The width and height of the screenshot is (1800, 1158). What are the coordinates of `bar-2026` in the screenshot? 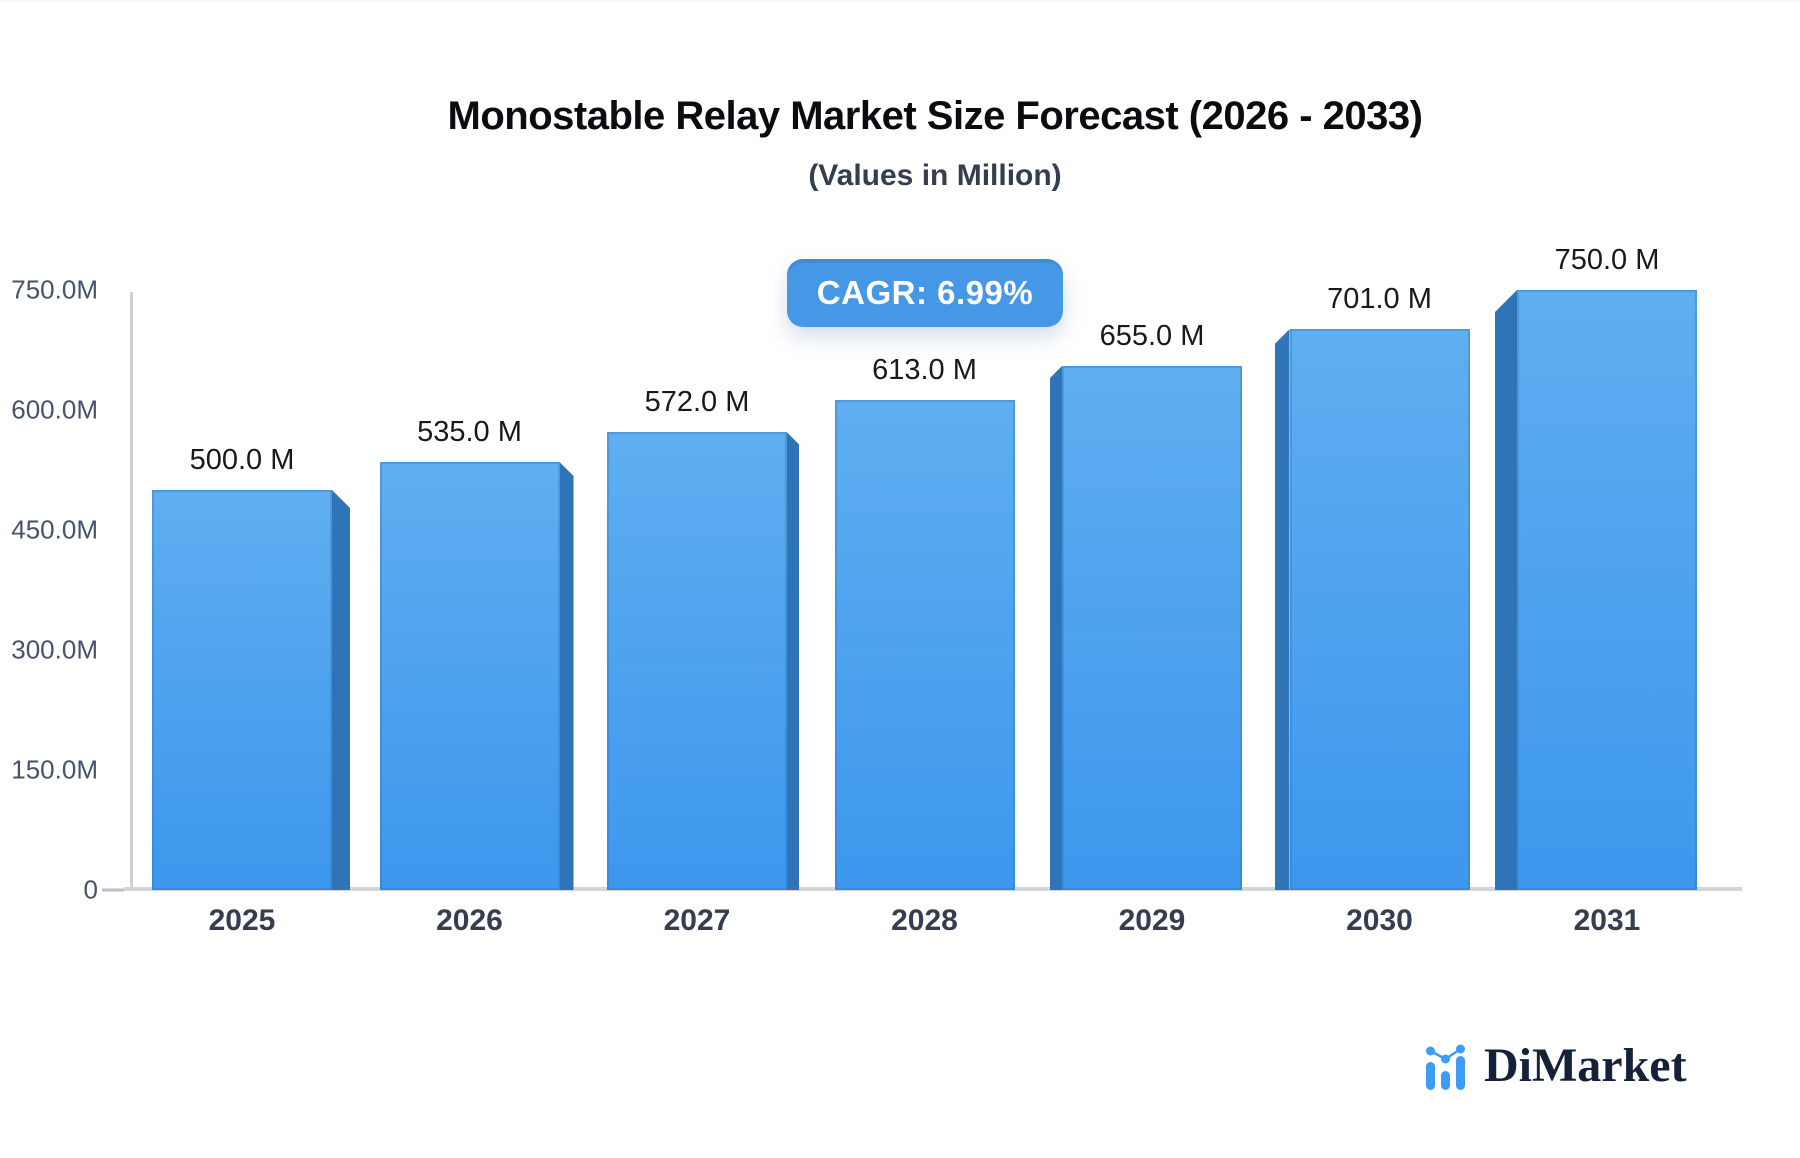 It's located at (469, 676).